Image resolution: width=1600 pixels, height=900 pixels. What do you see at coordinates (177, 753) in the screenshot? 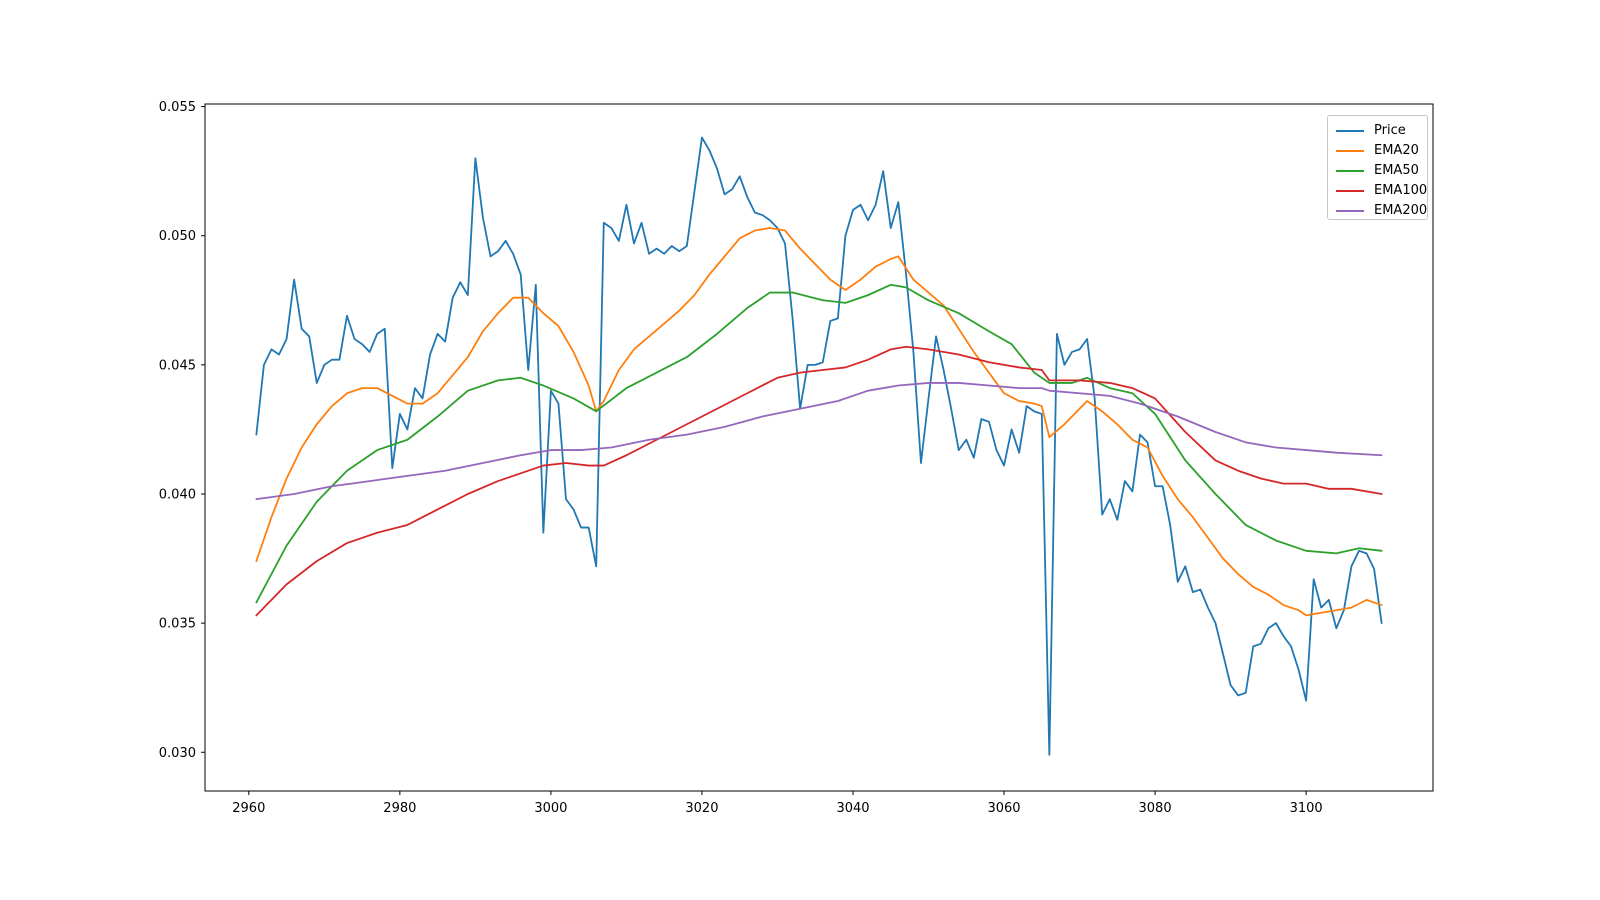
I see `y-tick-label: 0.030` at bounding box center [177, 753].